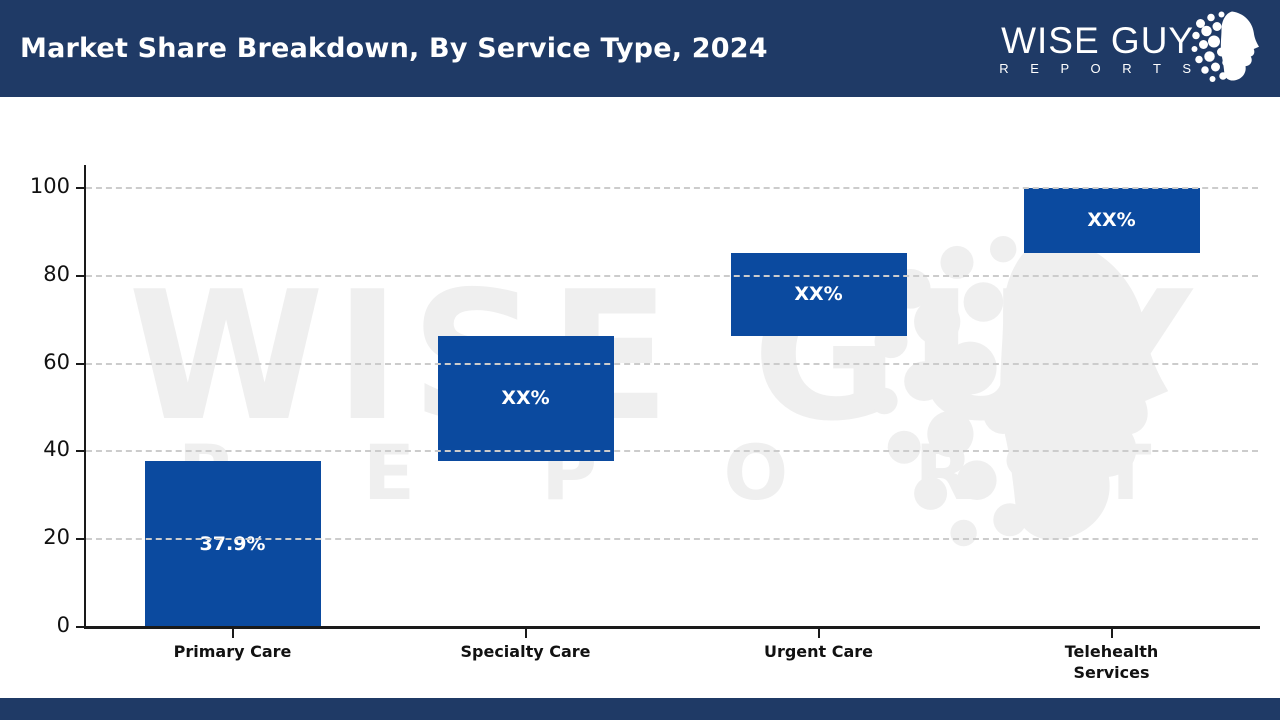 This screenshot has width=1280, height=720. I want to click on logo-text: WISE GUY R E P O R T S, so click(1097, 48).